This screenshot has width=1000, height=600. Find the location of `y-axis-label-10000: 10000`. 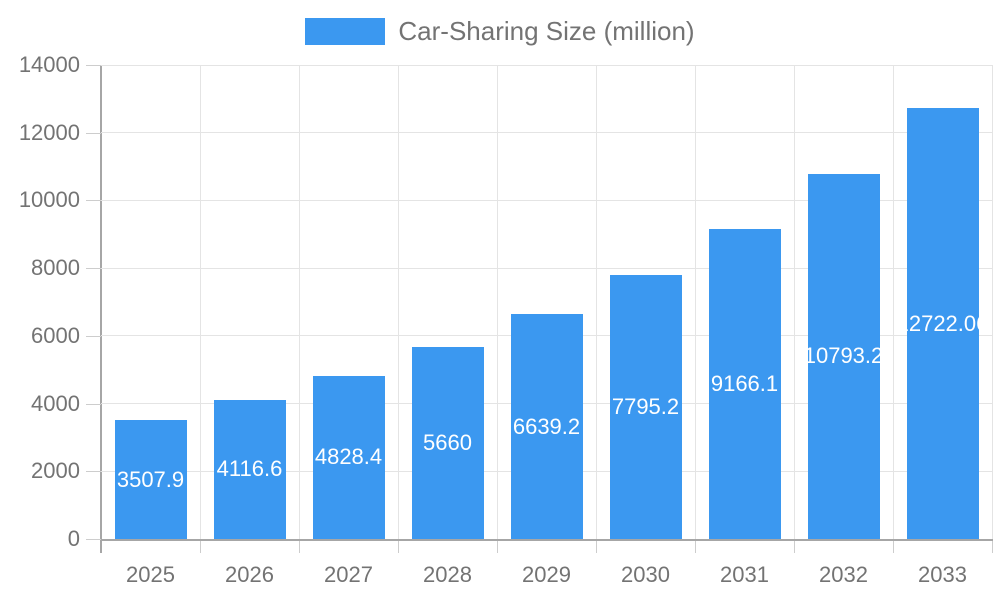

y-axis-label-10000: 10000 is located at coordinates (49, 200).